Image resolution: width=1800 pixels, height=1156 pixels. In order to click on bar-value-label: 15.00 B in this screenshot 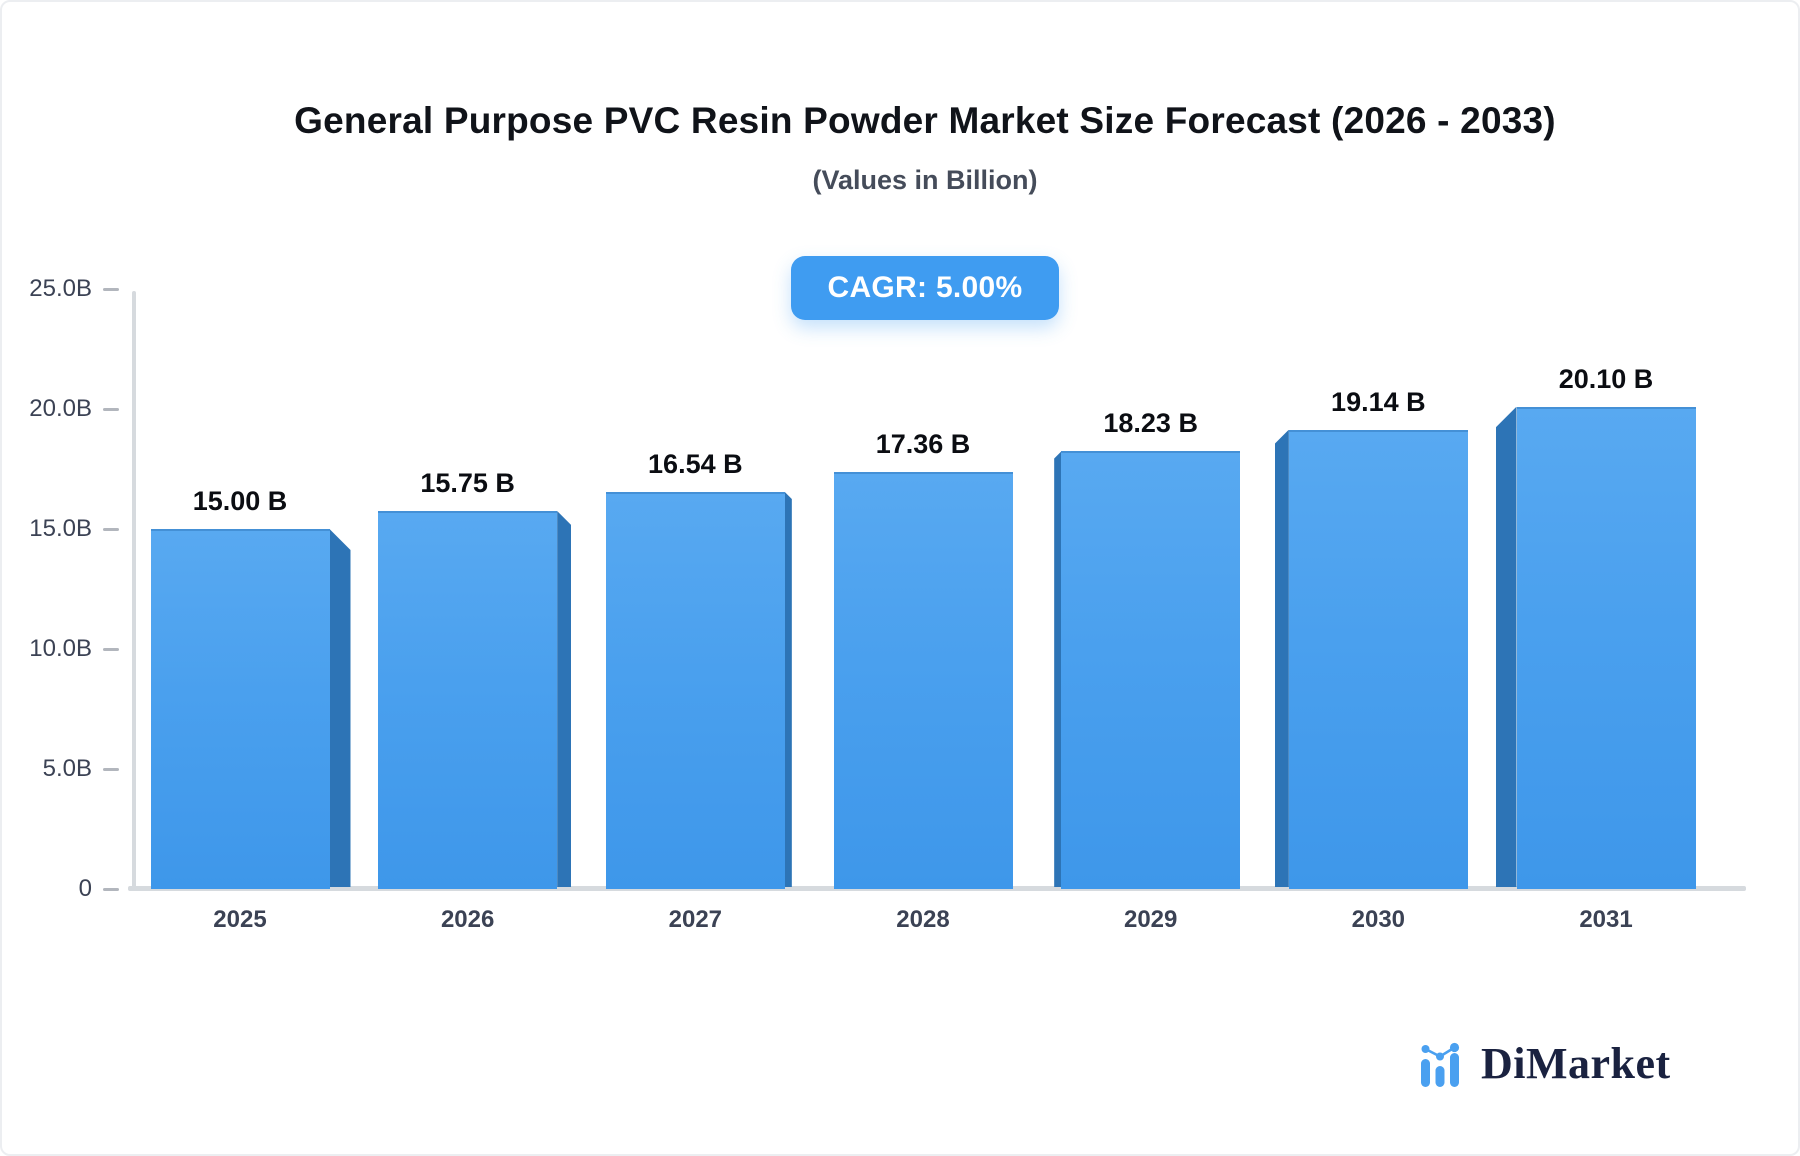, I will do `click(240, 501)`.